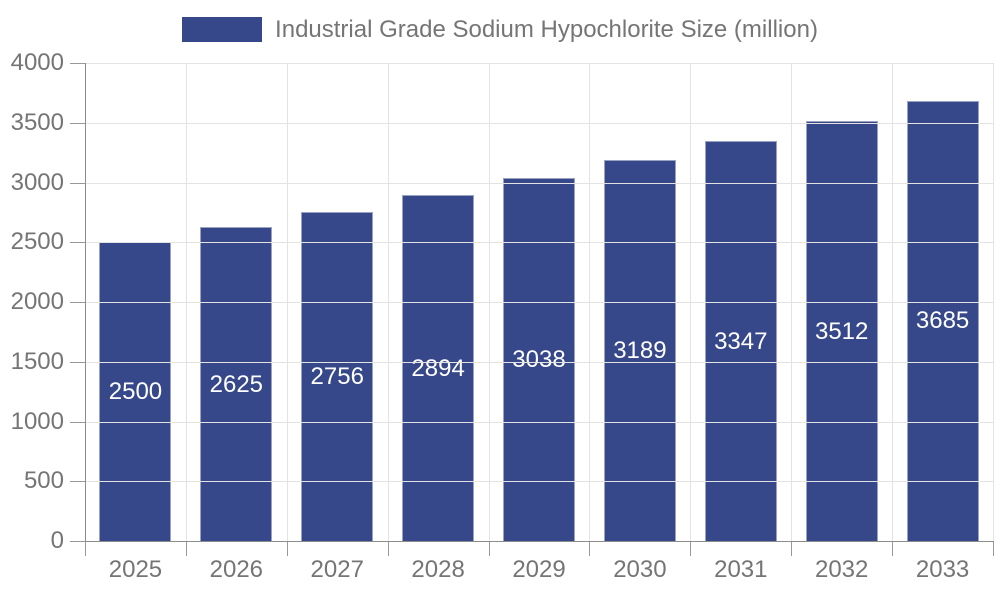 Image resolution: width=1000 pixels, height=600 pixels. I want to click on bar-value-label: 3189, so click(640, 350).